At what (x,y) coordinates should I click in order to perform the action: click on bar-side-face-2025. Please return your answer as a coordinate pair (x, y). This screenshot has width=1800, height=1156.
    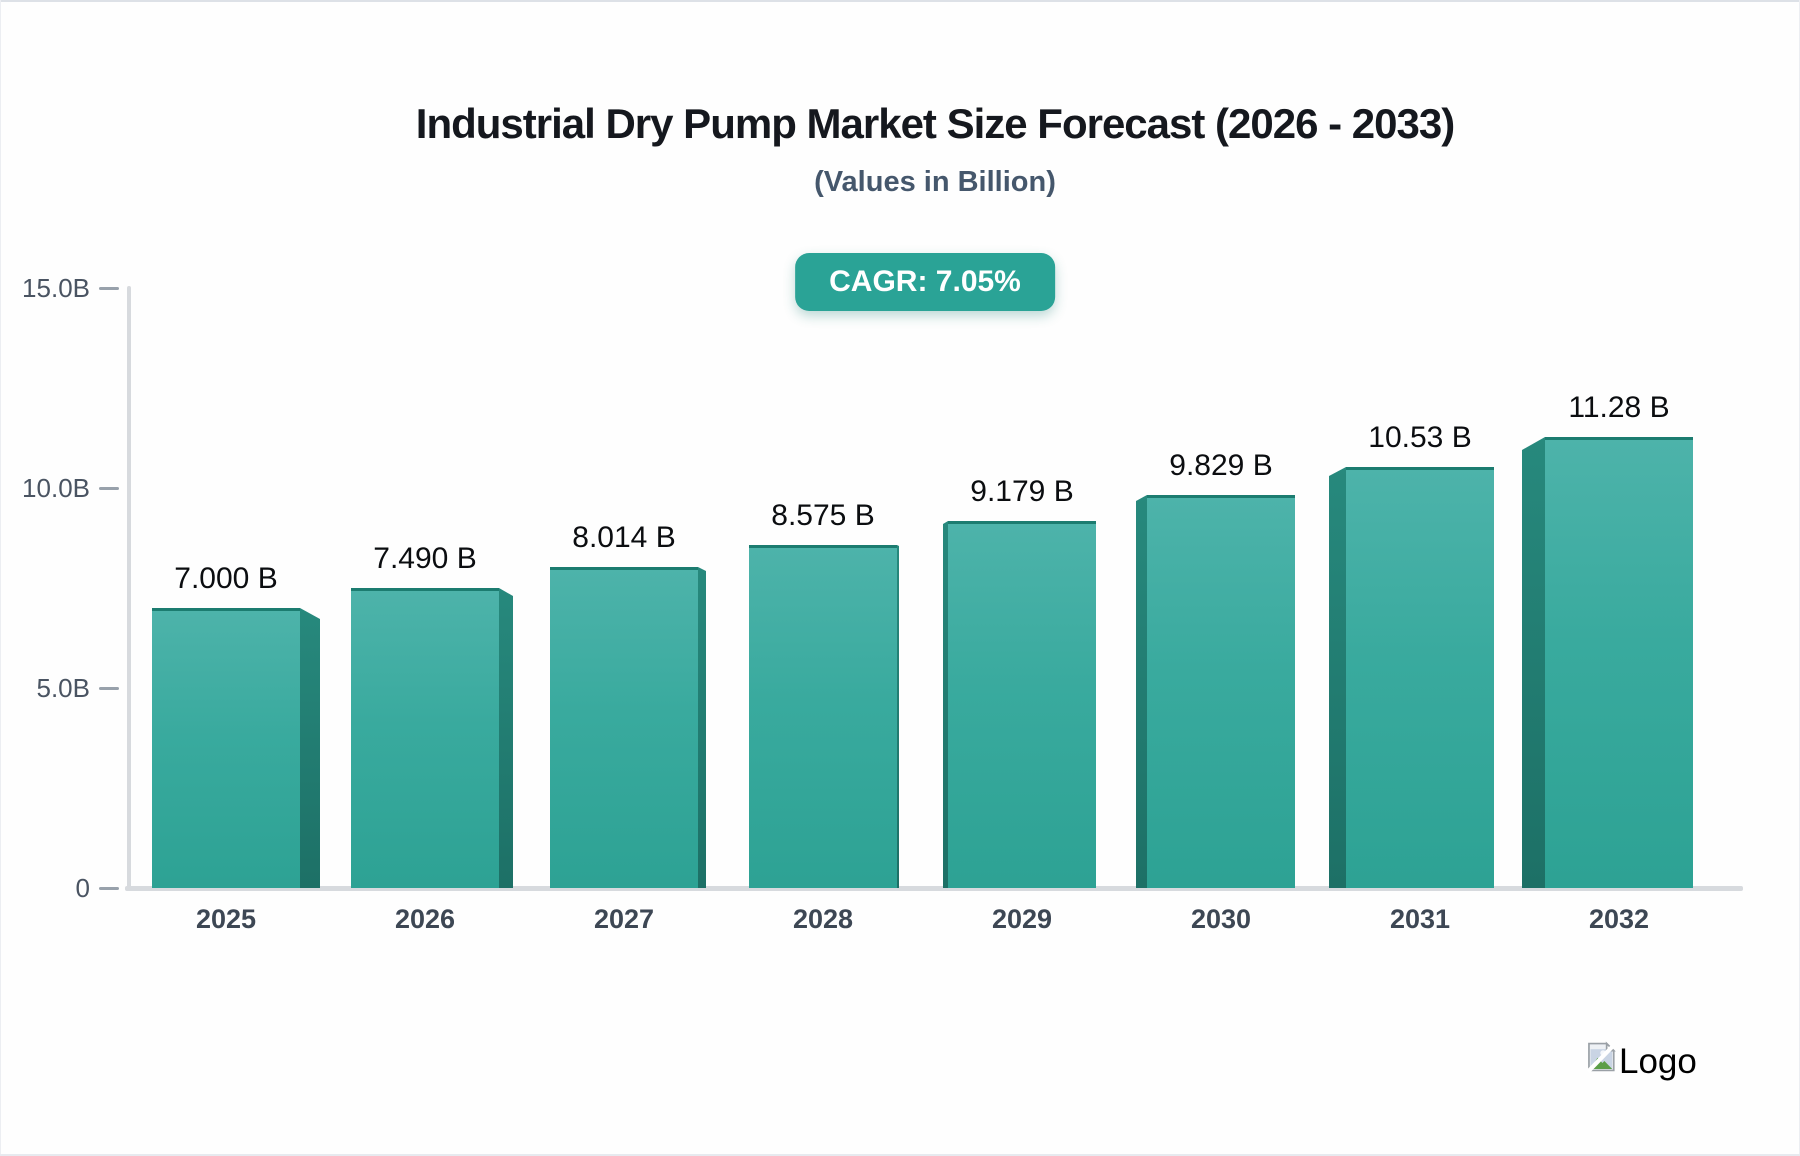
    Looking at the image, I should click on (310, 748).